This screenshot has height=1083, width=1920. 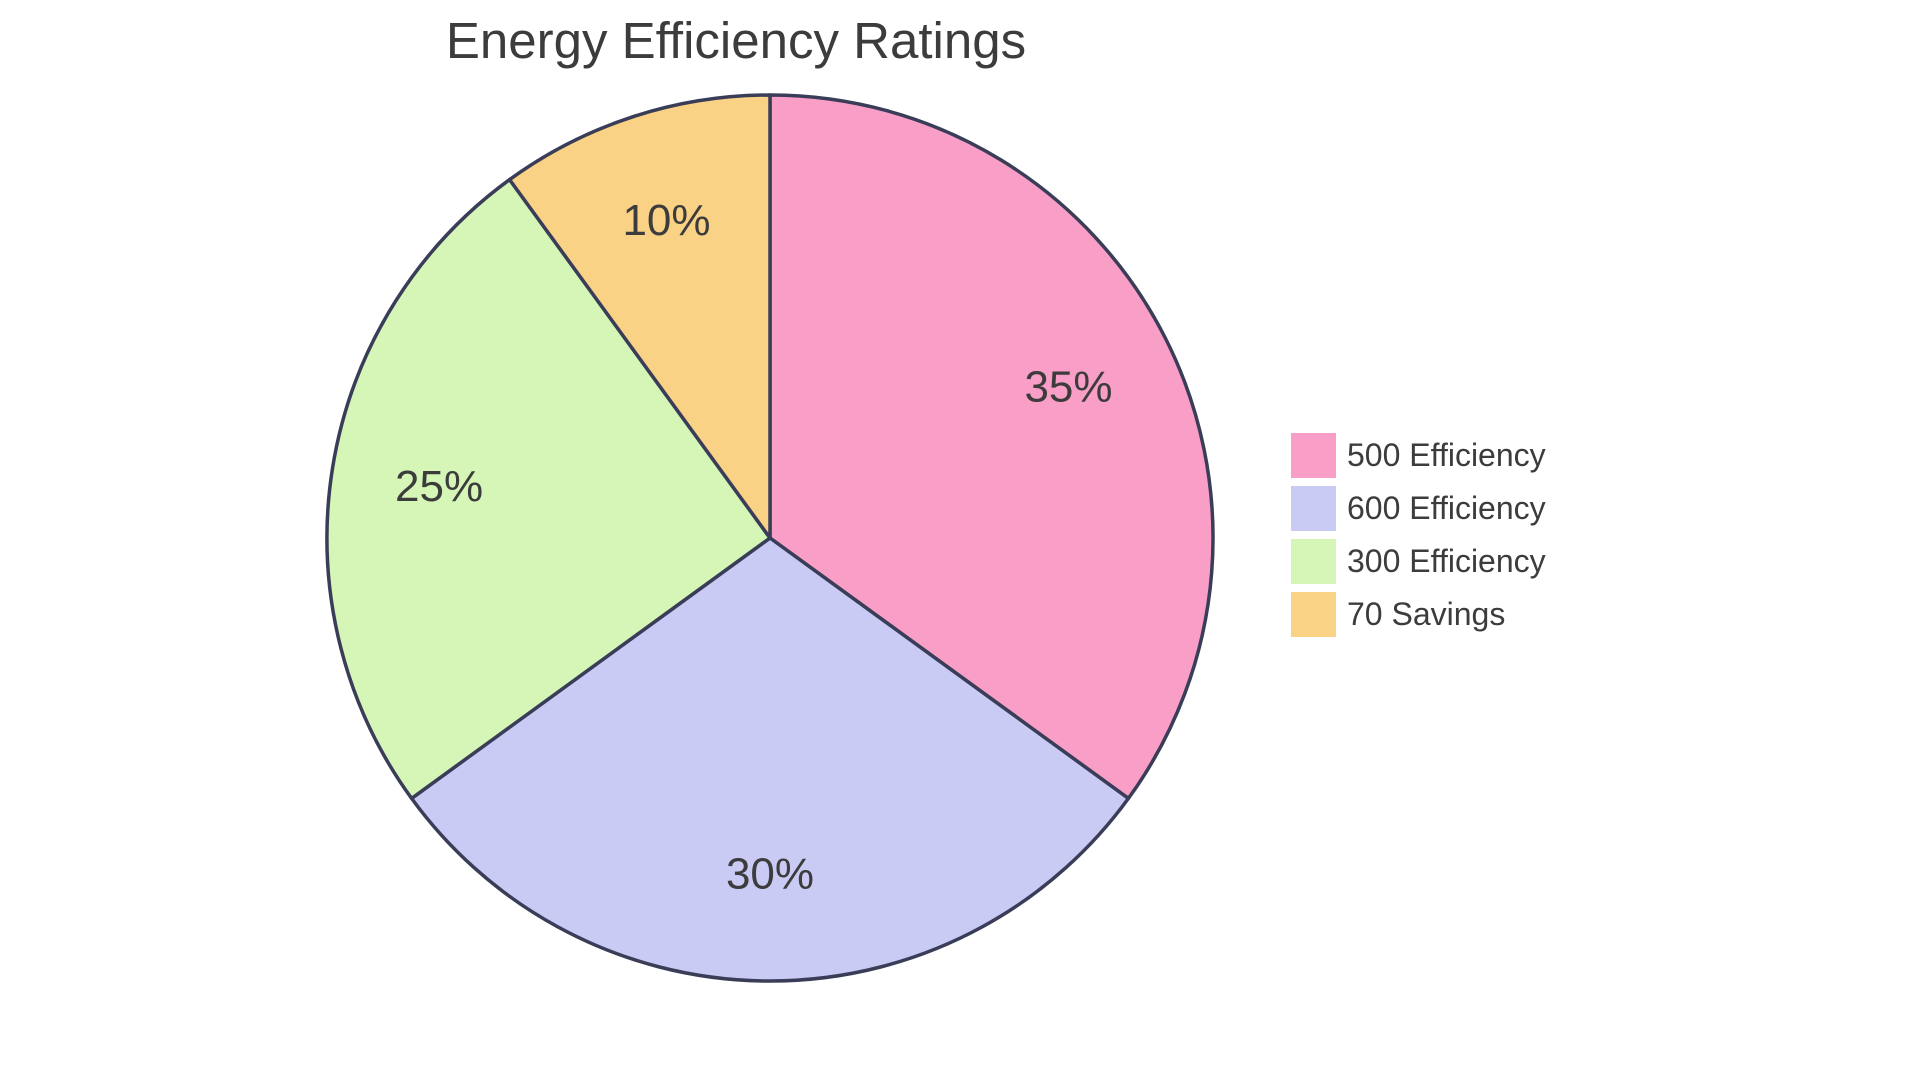 What do you see at coordinates (1068, 386) in the screenshot?
I see `slice-percent-label: 35%` at bounding box center [1068, 386].